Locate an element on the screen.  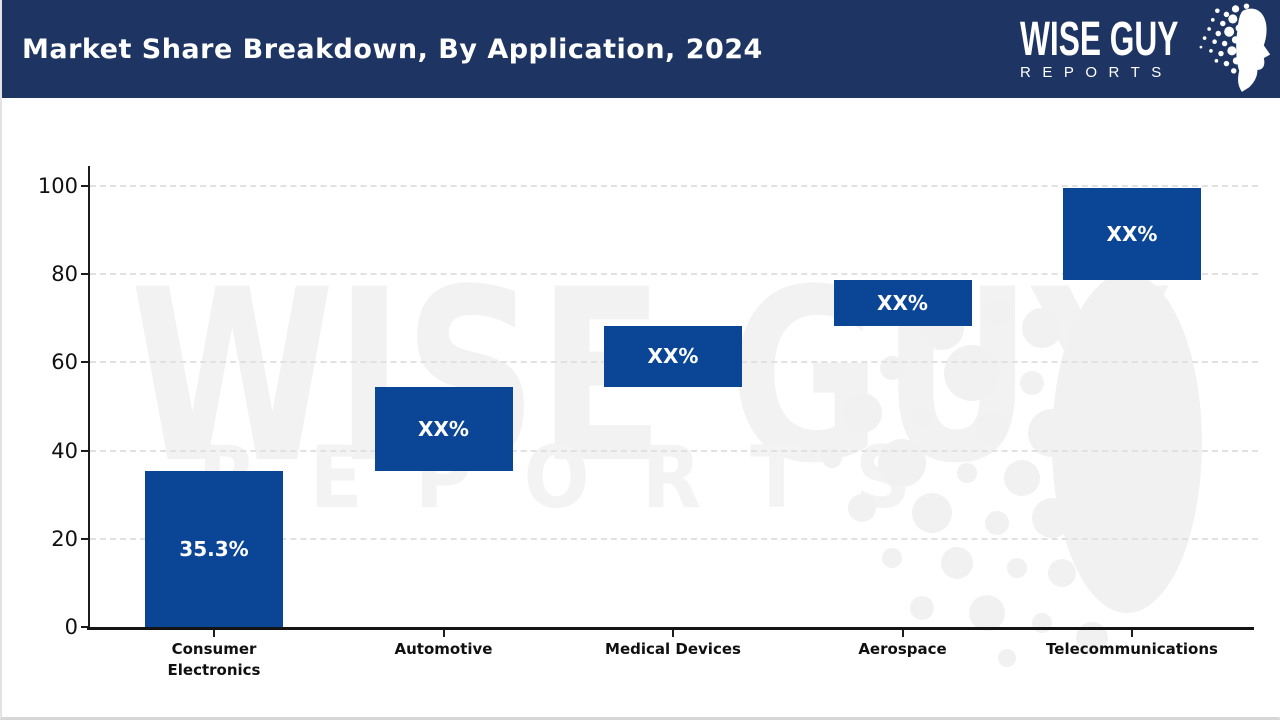
bar-medical-devices: XX% is located at coordinates (673, 356).